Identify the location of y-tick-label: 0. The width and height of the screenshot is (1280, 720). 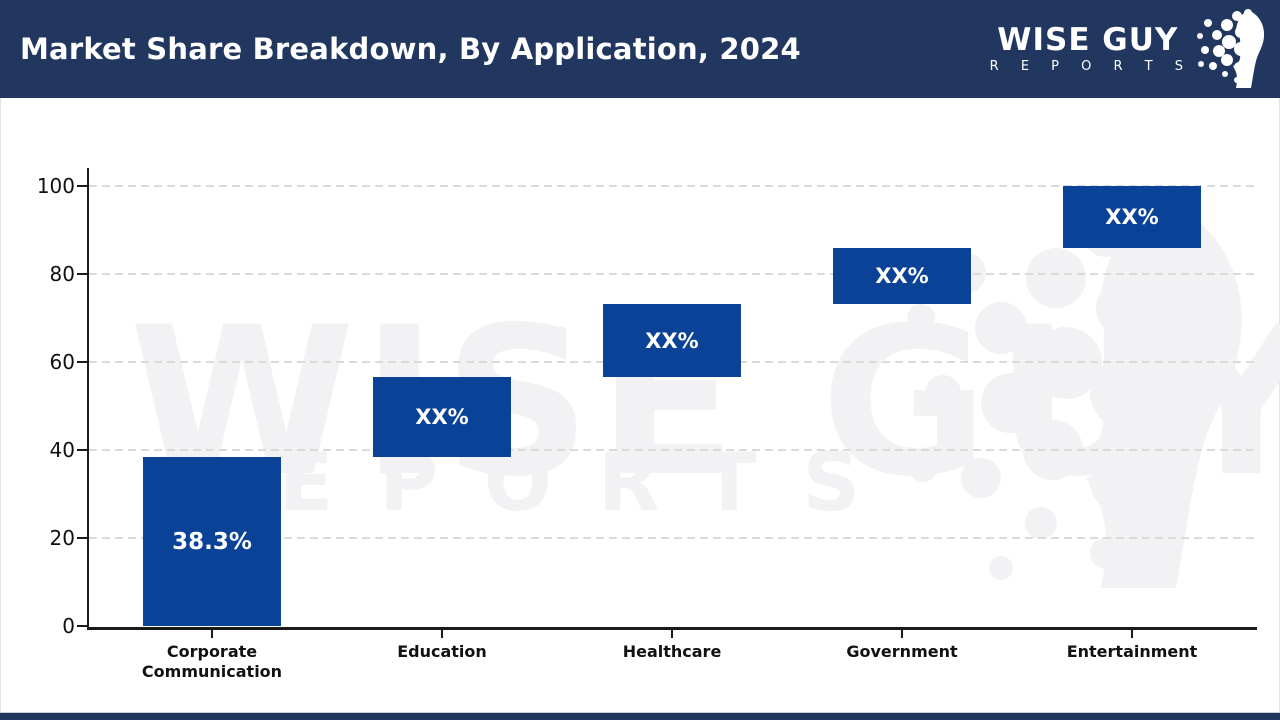
(68, 626).